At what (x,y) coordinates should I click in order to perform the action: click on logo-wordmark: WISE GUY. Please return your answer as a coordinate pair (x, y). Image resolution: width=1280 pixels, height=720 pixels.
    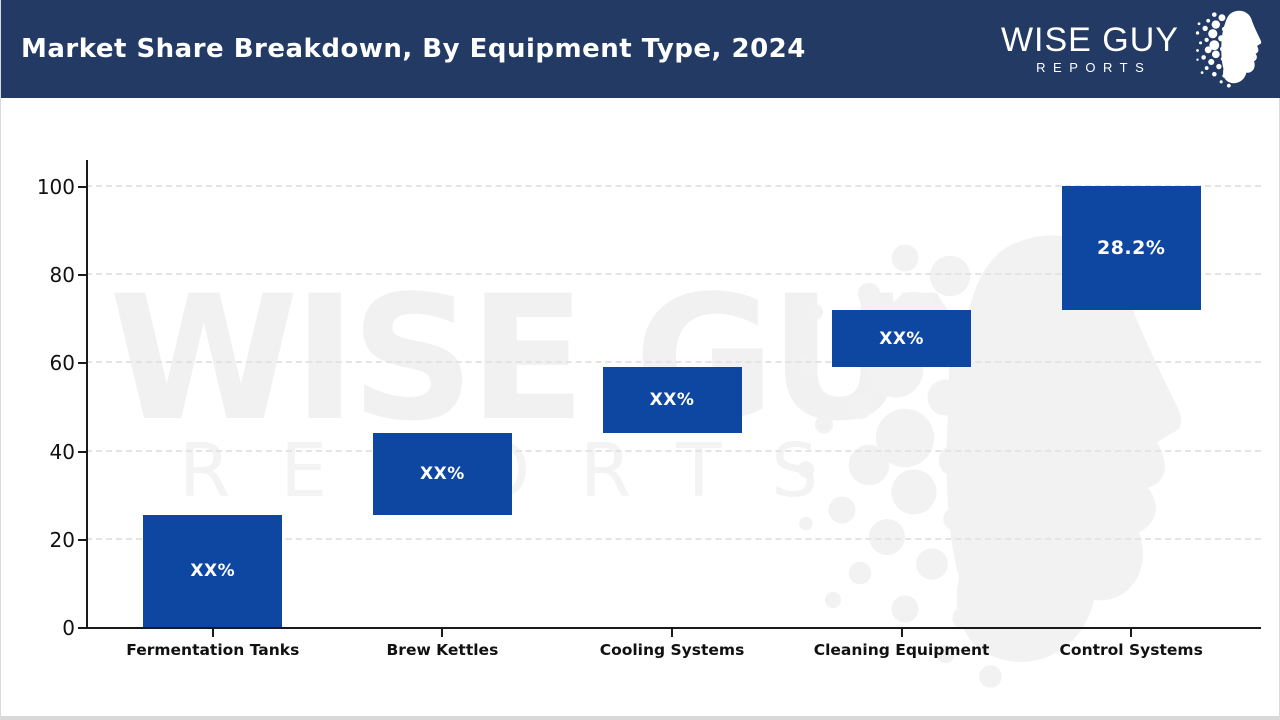
    Looking at the image, I should click on (1089, 39).